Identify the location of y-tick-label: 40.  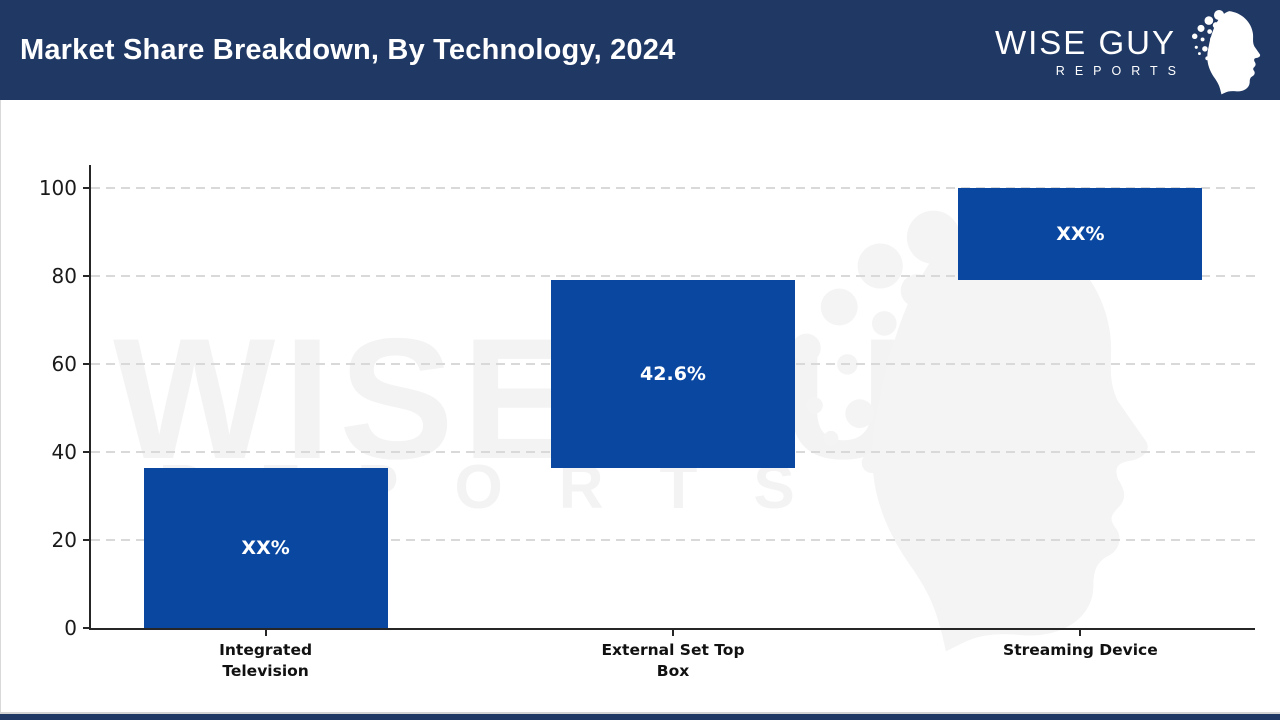
(64, 452).